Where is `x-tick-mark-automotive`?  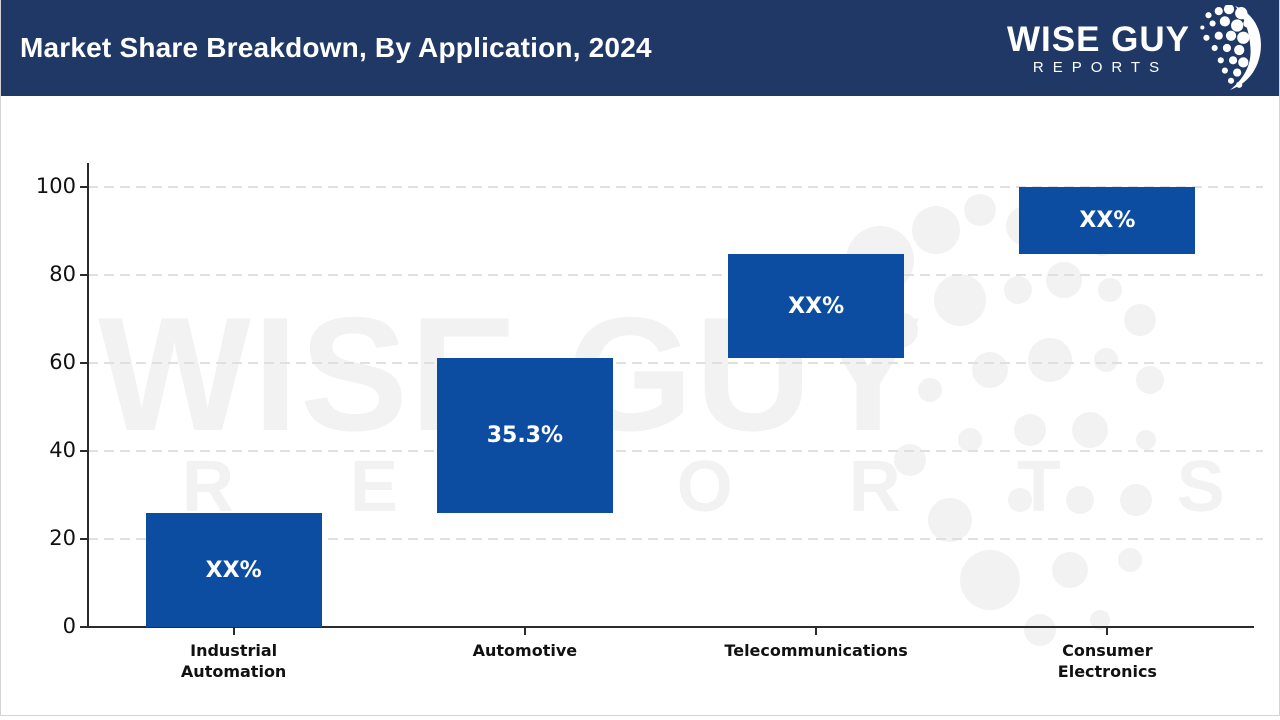 x-tick-mark-automotive is located at coordinates (524, 631).